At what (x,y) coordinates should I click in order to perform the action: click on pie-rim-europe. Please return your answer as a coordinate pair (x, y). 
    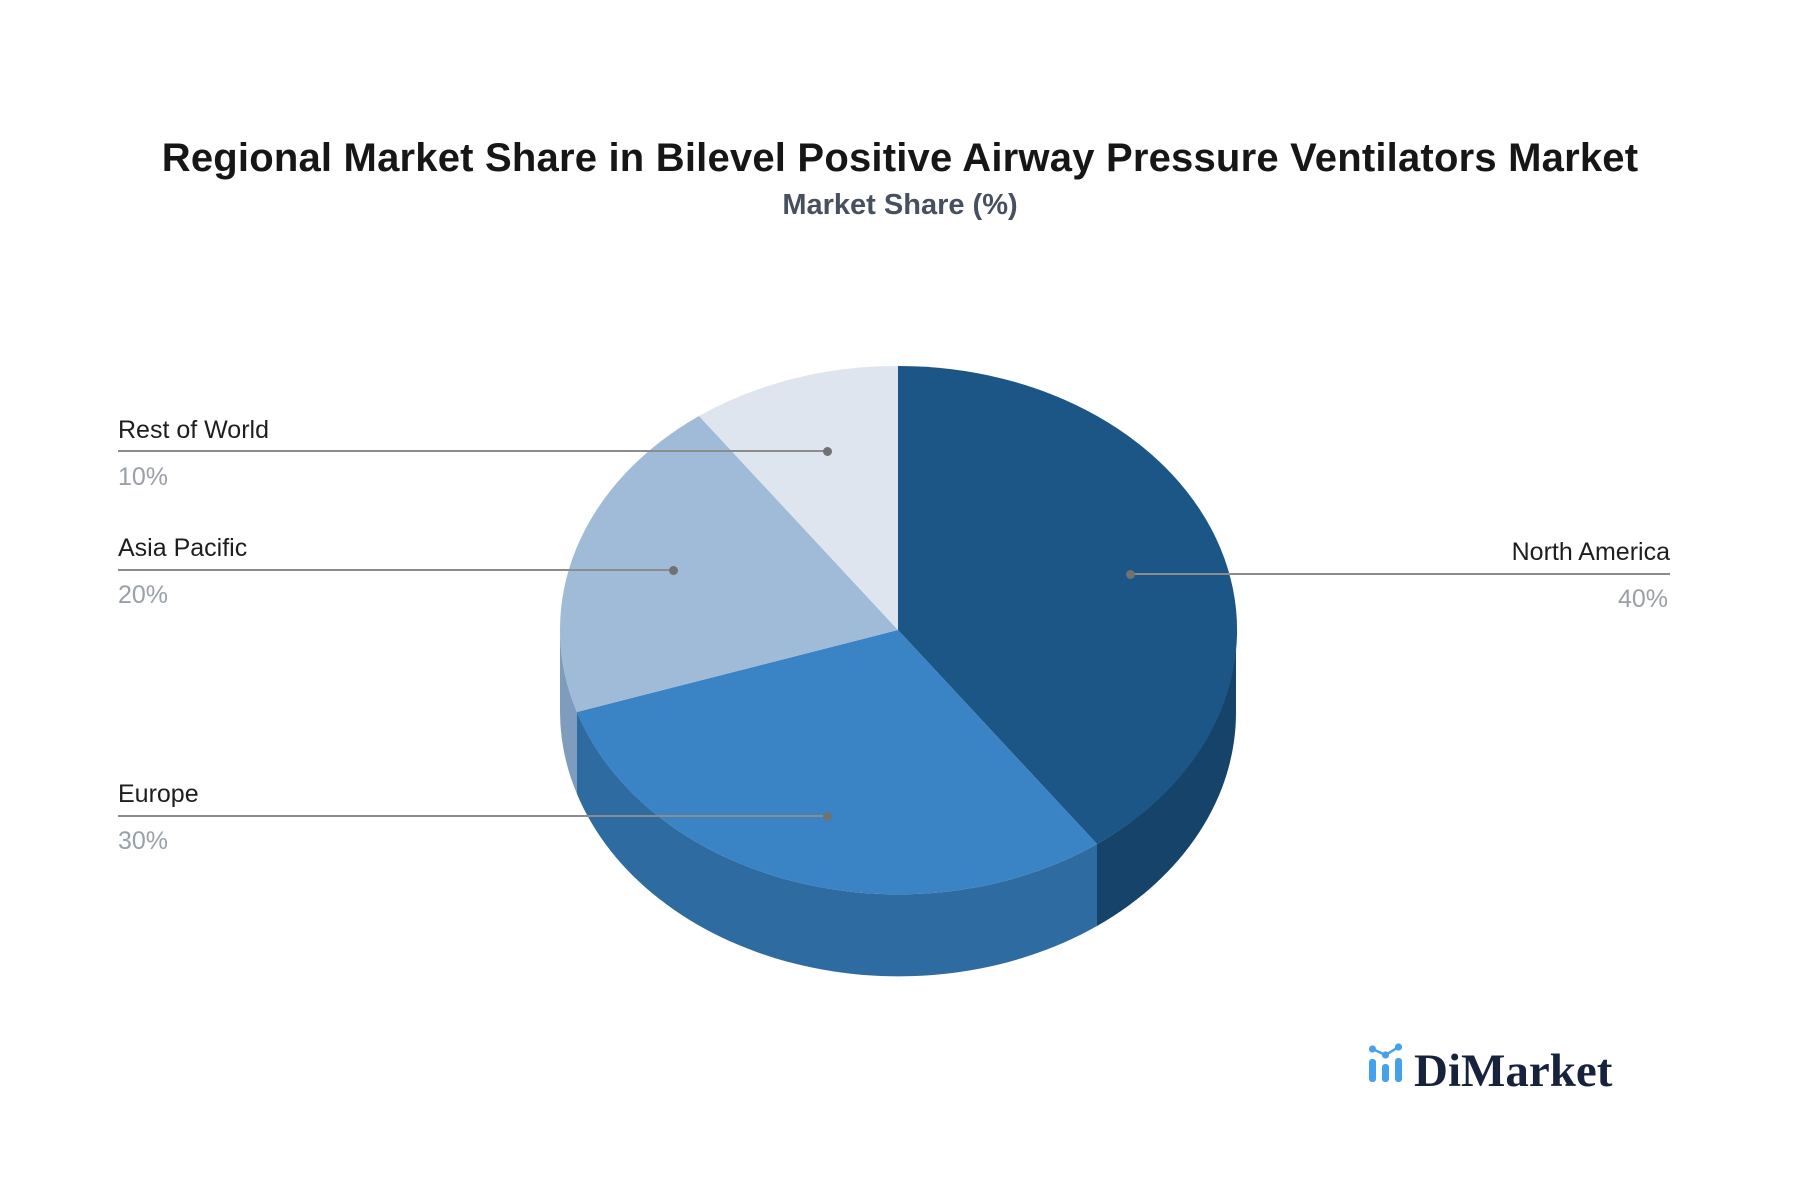
    Looking at the image, I should click on (837, 844).